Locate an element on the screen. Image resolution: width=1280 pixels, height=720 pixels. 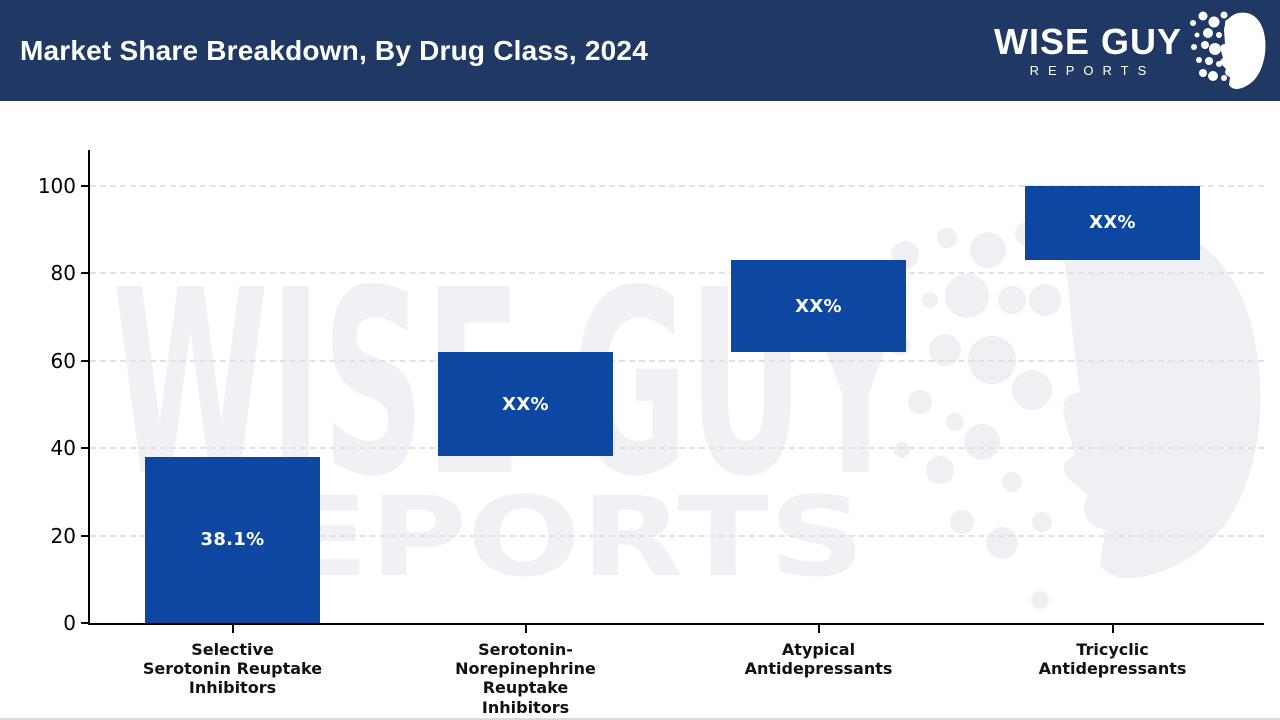
y-tick-label: 100 is located at coordinates (56, 186).